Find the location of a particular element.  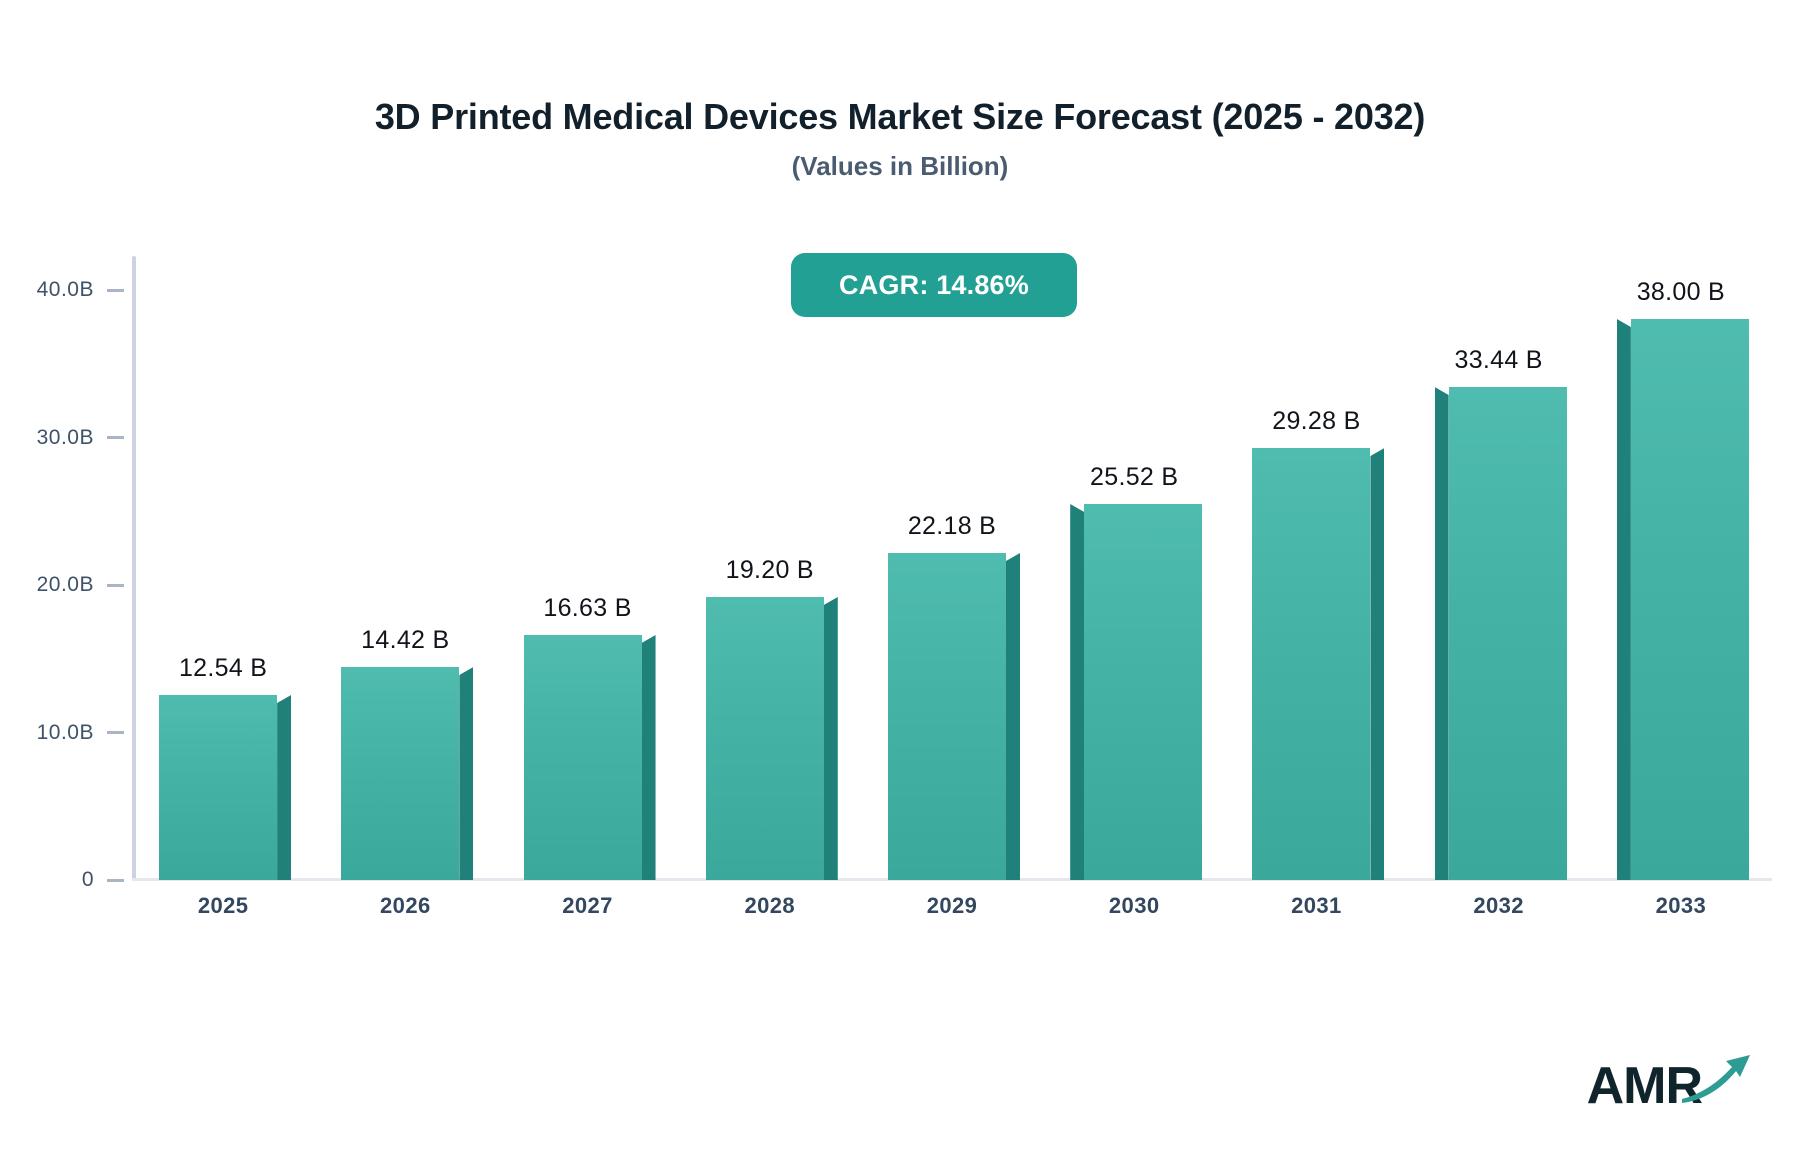

bar-wrap: 16.63 B is located at coordinates (589, 737).